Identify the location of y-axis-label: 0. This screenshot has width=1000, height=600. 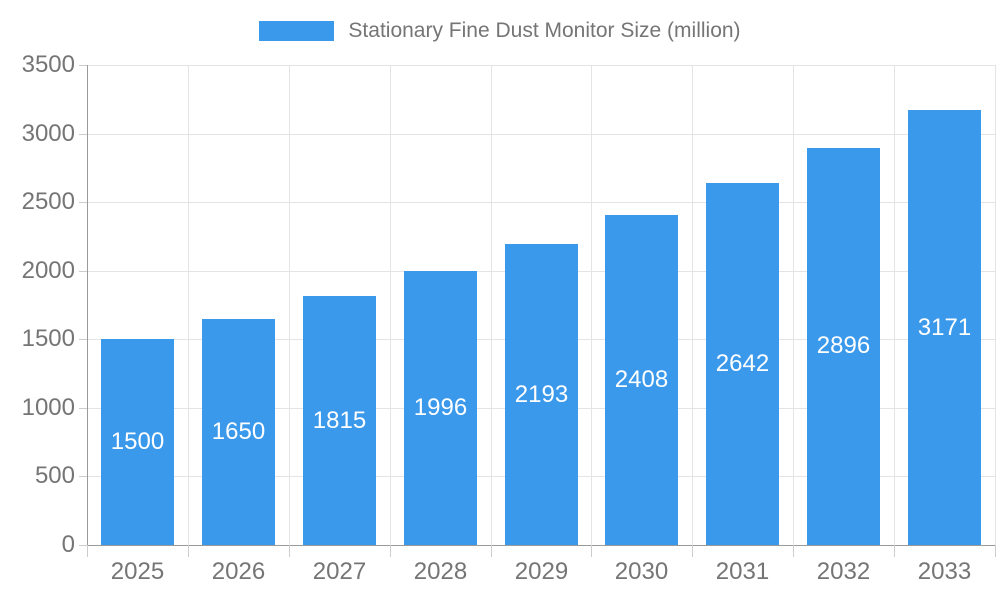
(68, 544).